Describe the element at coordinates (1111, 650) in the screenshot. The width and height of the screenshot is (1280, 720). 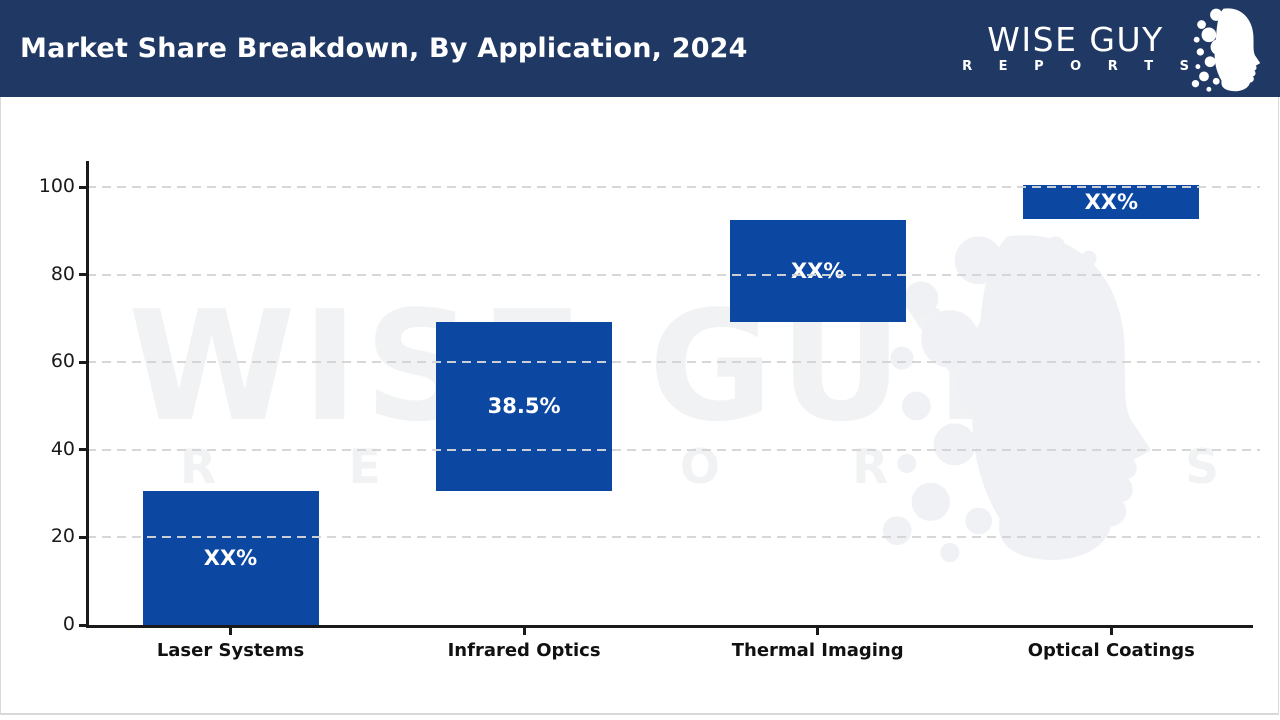
I see `x-axis-category-label: Optical Coatings` at that location.